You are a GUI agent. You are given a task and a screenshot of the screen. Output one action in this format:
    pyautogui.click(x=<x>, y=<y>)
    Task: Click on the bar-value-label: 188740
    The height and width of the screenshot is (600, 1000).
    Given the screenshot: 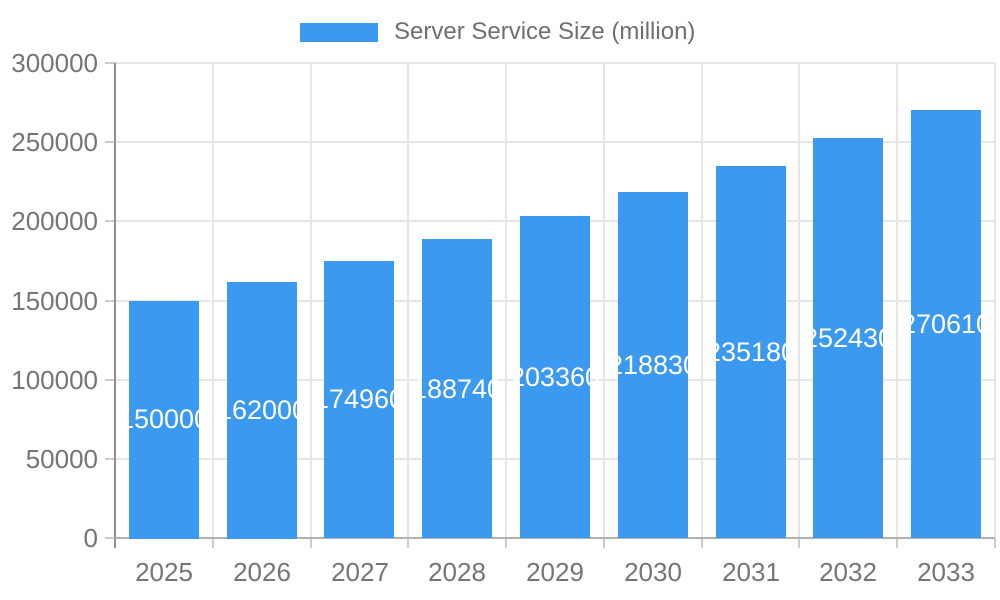 What is the action you would take?
    pyautogui.click(x=457, y=389)
    